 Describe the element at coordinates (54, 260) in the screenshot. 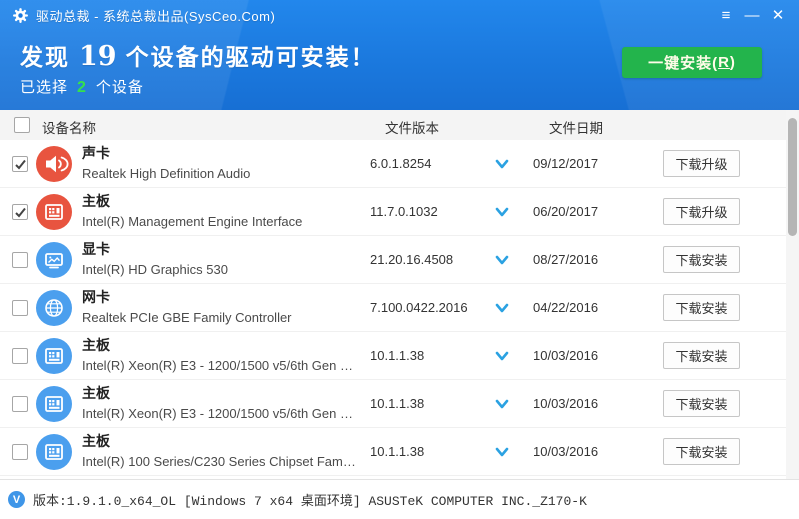

I see `display-icon` at that location.